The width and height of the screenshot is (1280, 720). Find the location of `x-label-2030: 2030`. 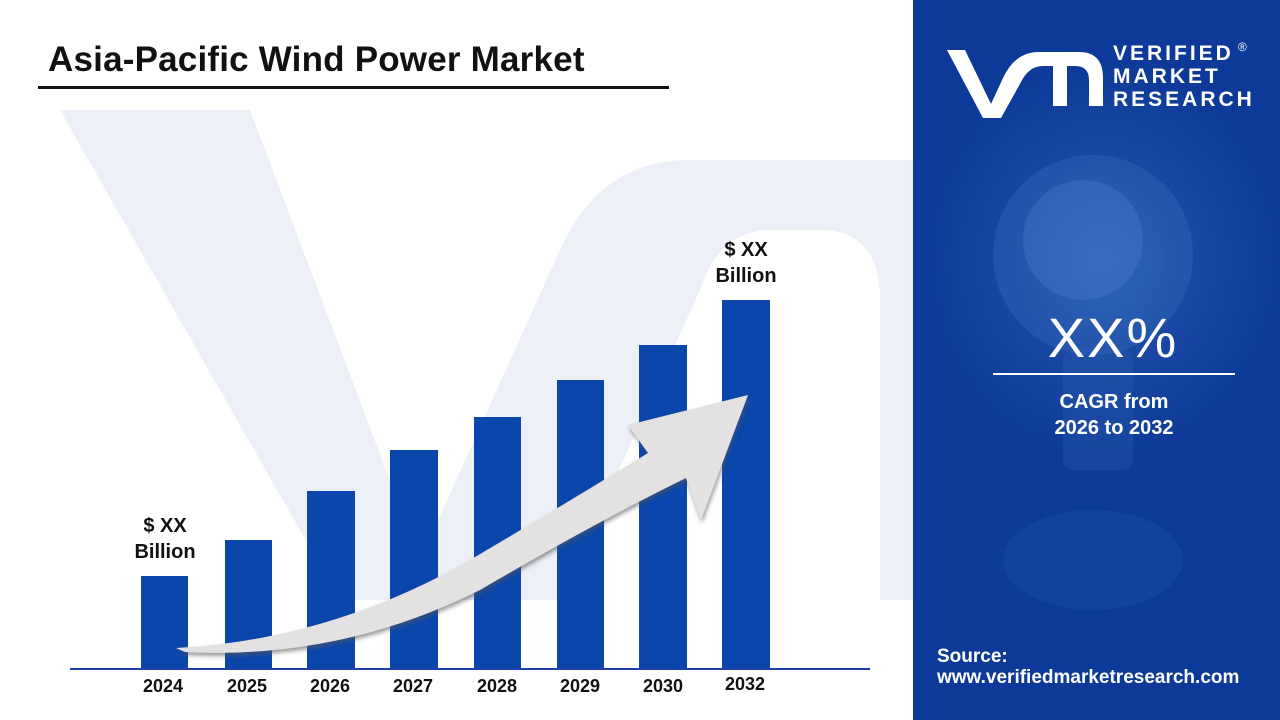

x-label-2030: 2030 is located at coordinates (663, 686).